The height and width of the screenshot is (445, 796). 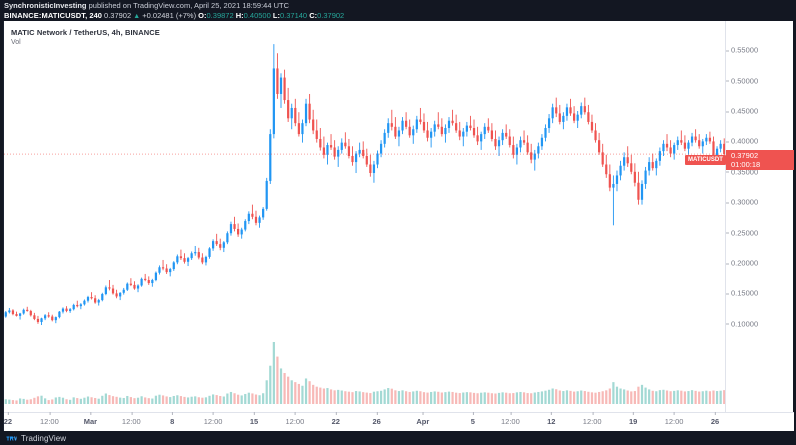 What do you see at coordinates (551, 419) in the screenshot?
I see `time-tick-label: 12` at bounding box center [551, 419].